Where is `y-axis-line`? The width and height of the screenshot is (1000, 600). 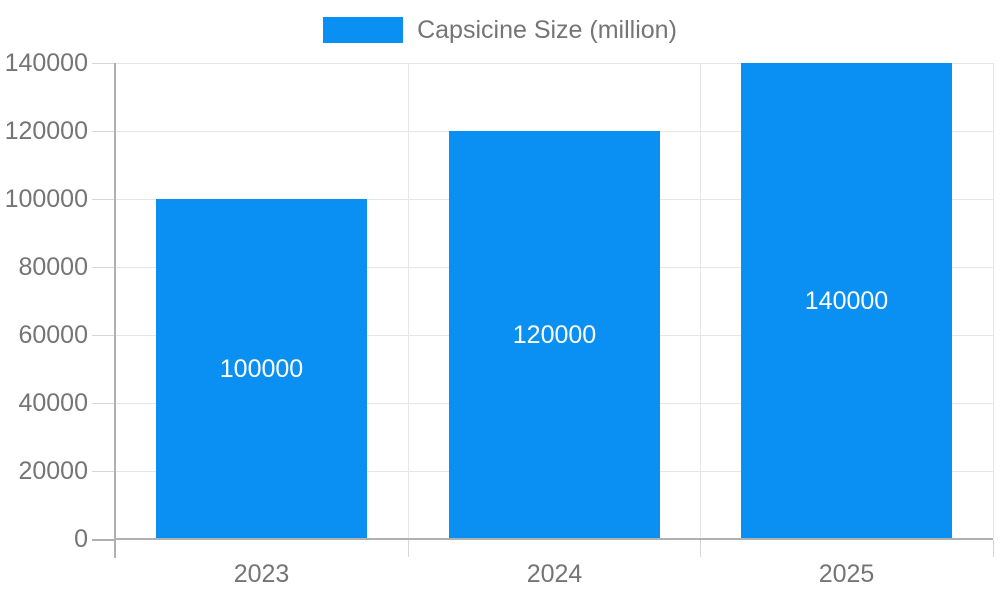
y-axis-line is located at coordinates (115, 310).